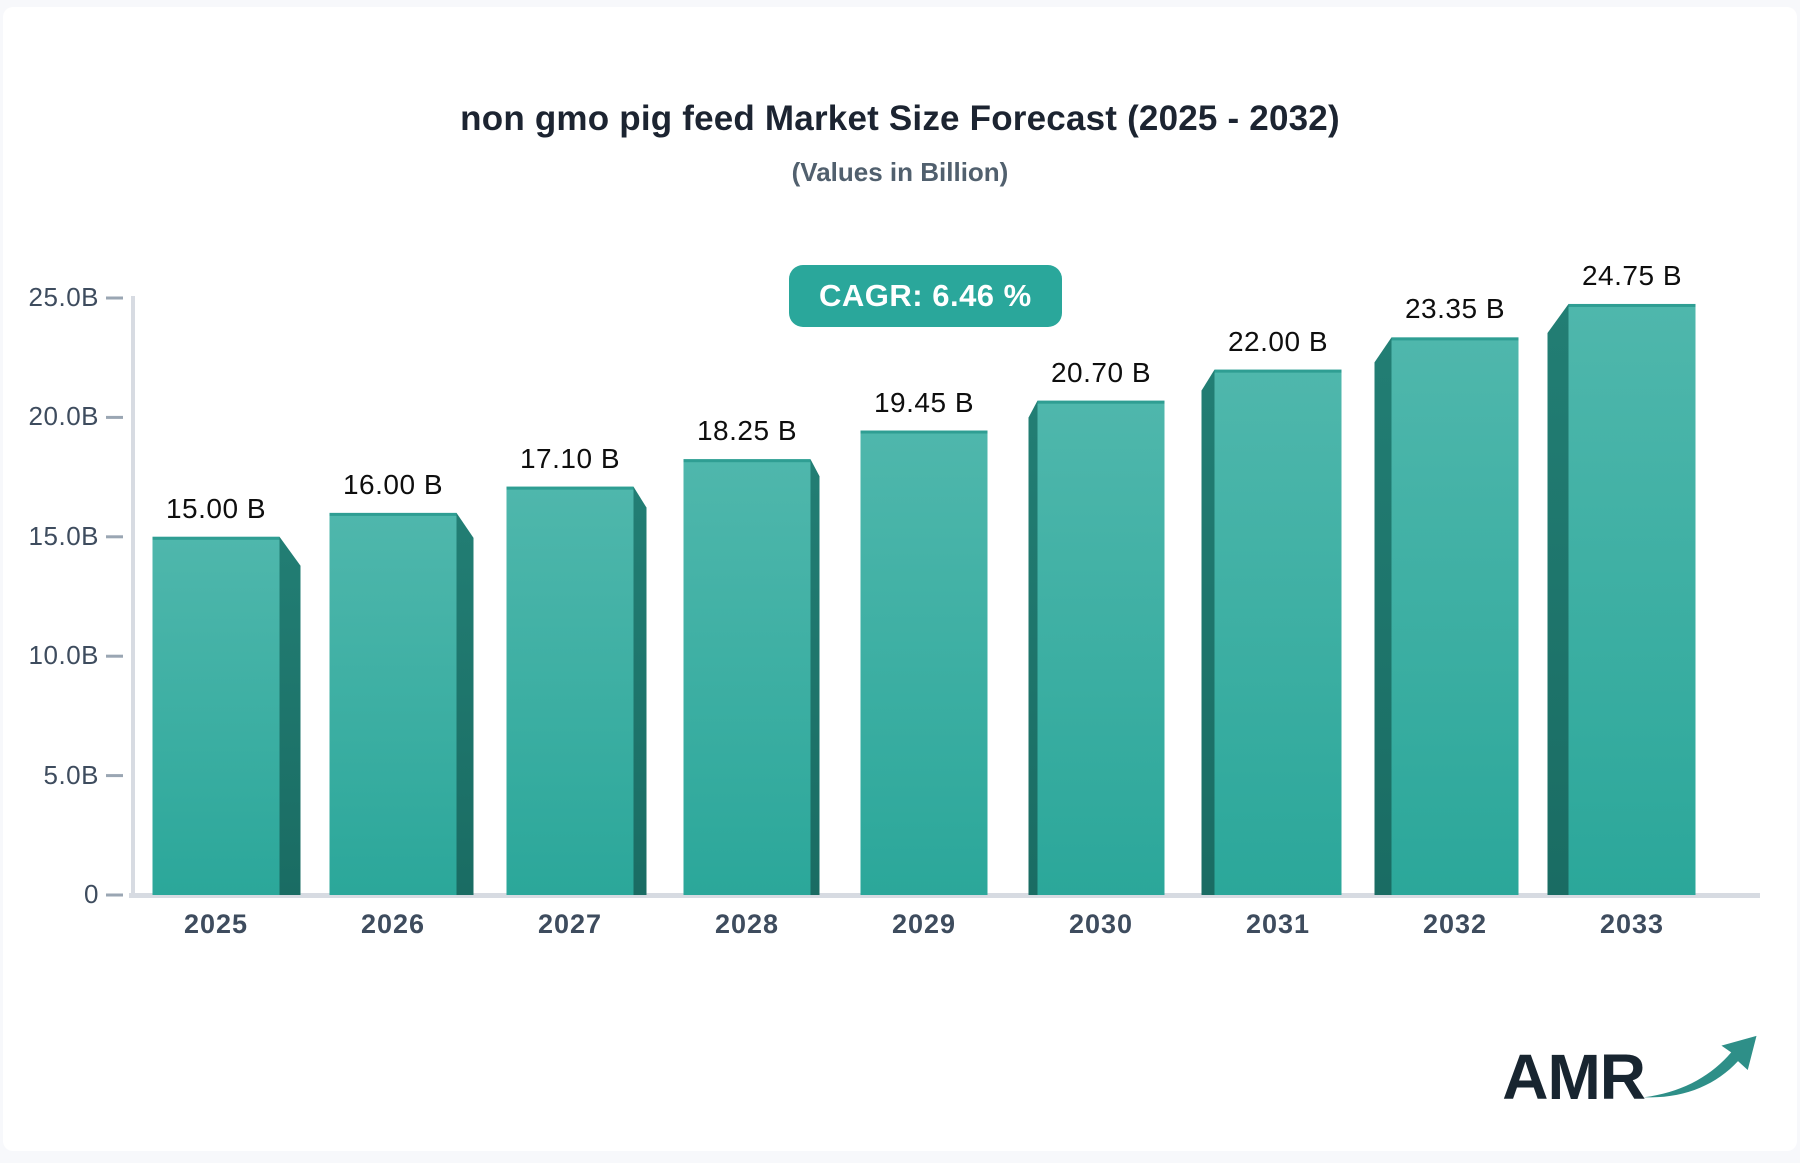 The height and width of the screenshot is (1163, 1800). What do you see at coordinates (1632, 275) in the screenshot?
I see `bar-value-label: 24.75 B` at bounding box center [1632, 275].